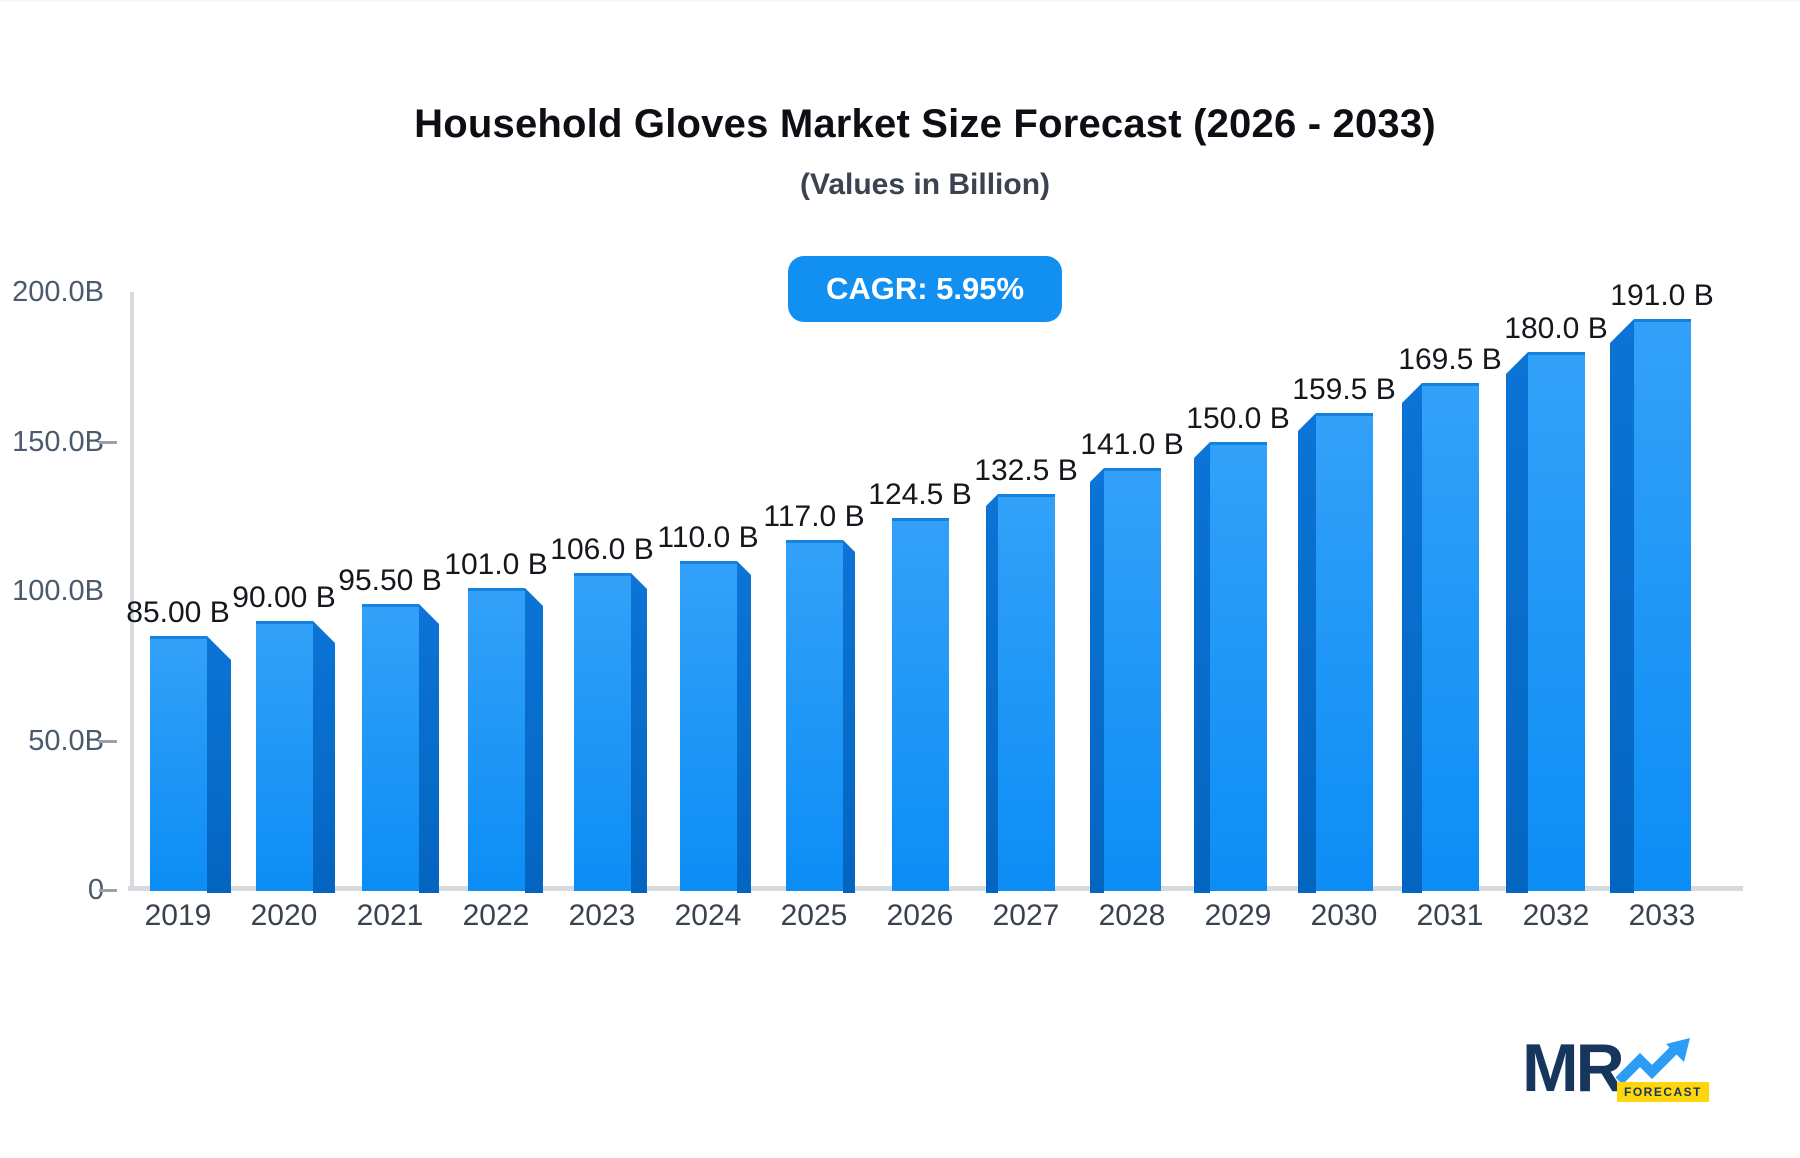  Describe the element at coordinates (1450, 915) in the screenshot. I see `x-axis-label: 2031` at that location.